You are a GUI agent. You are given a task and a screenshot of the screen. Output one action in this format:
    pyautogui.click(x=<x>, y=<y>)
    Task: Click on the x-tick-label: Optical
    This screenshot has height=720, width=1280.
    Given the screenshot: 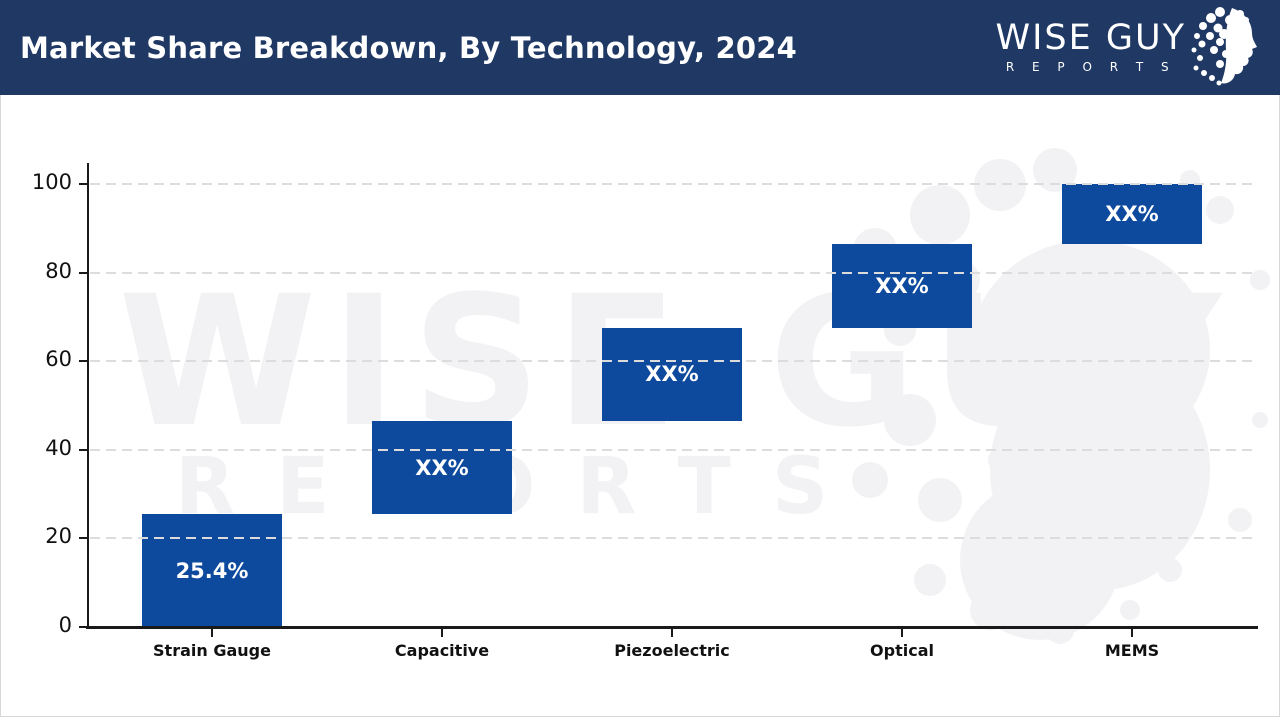 What is the action you would take?
    pyautogui.click(x=902, y=650)
    